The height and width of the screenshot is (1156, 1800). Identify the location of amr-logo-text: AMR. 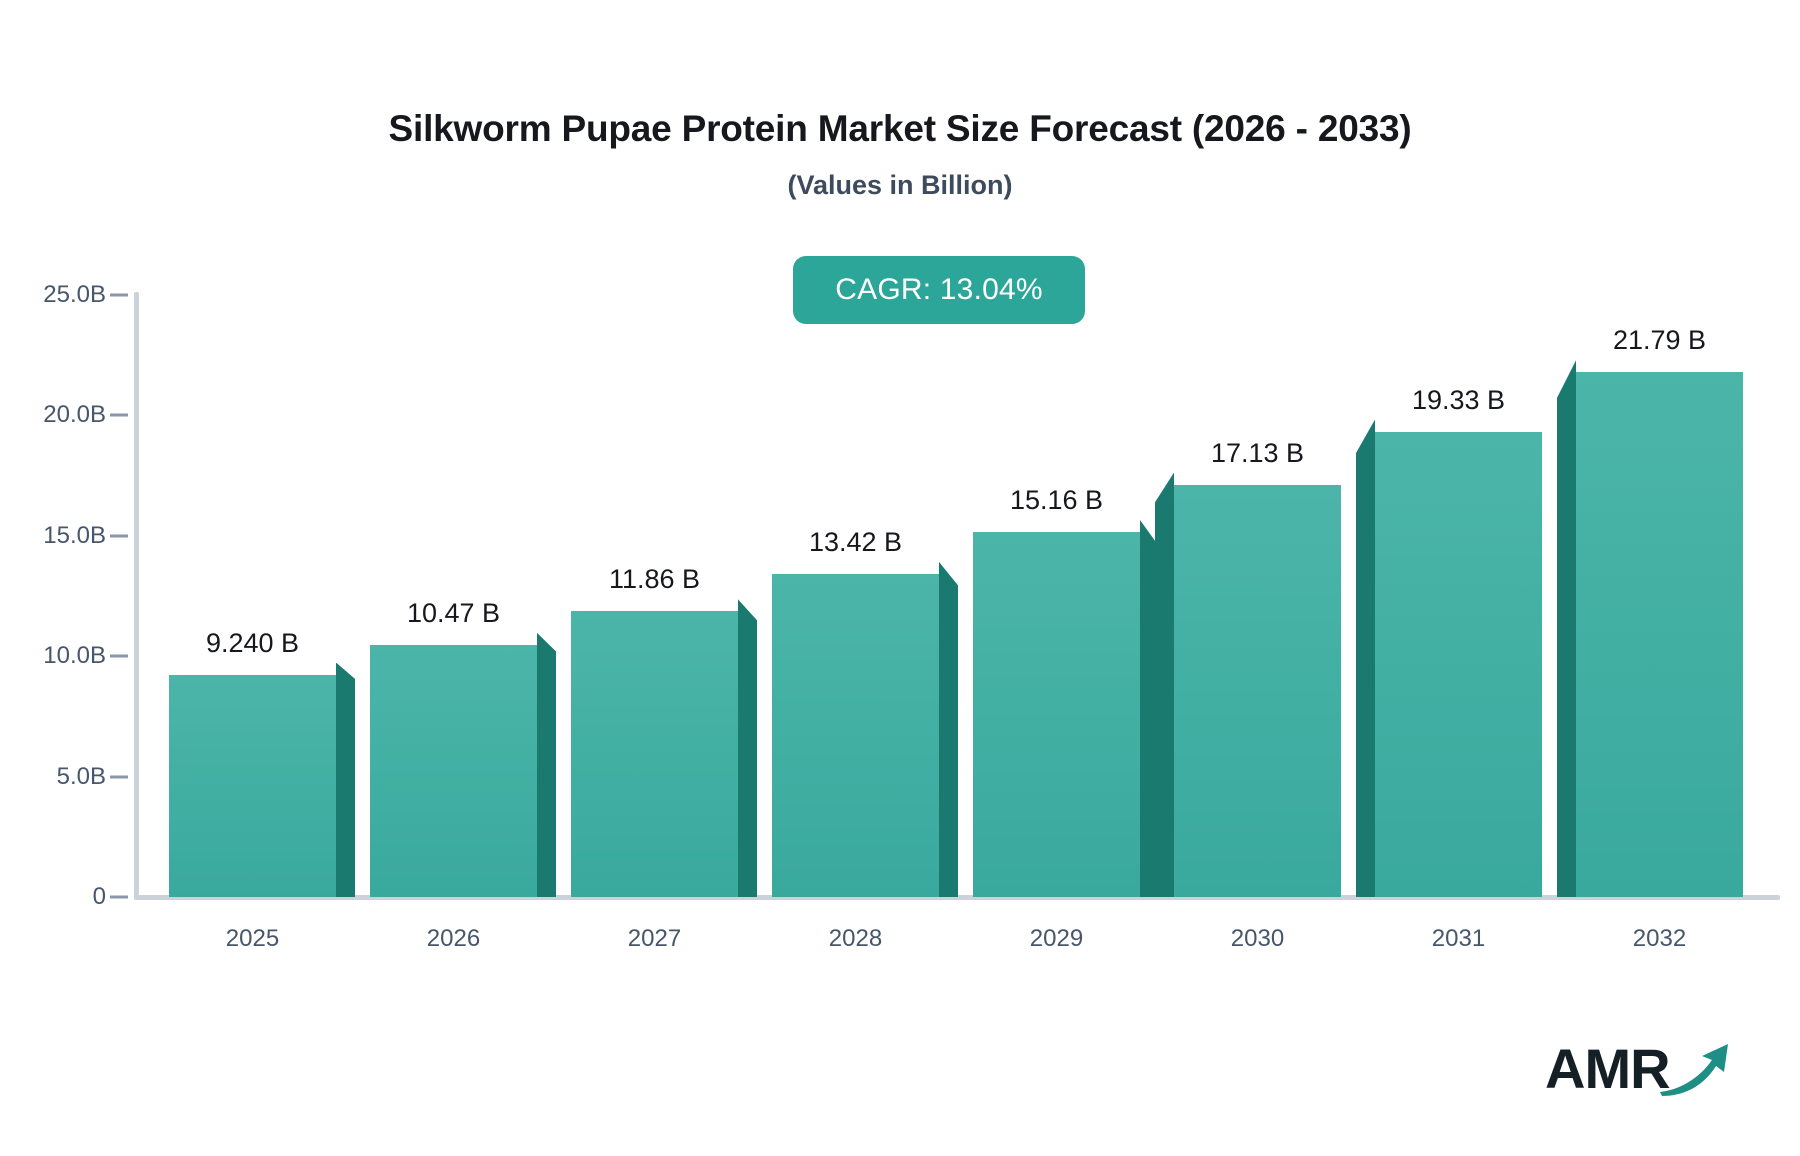
(1608, 1068).